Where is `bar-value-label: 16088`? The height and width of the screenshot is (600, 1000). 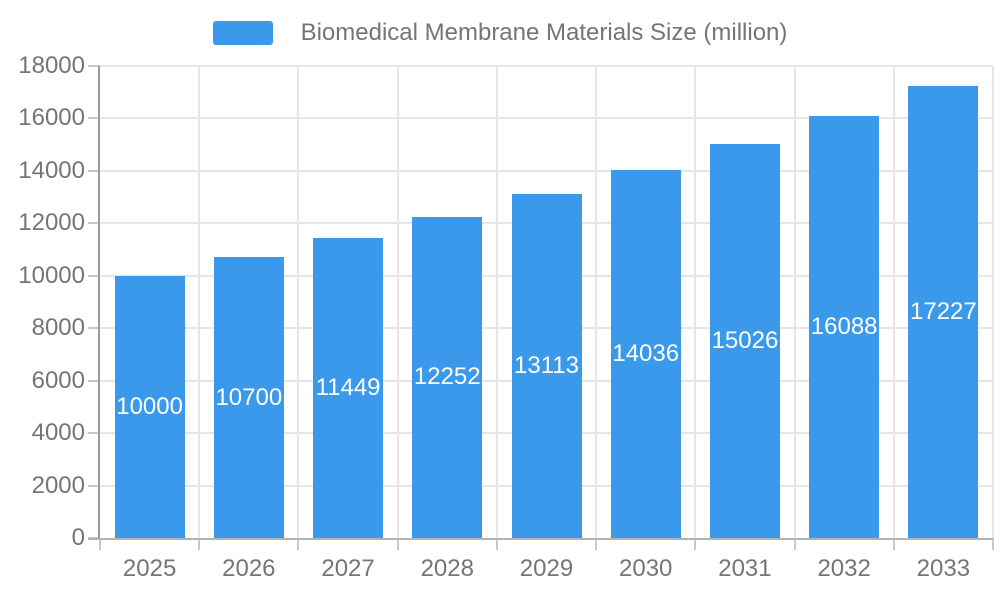 bar-value-label: 16088 is located at coordinates (844, 327).